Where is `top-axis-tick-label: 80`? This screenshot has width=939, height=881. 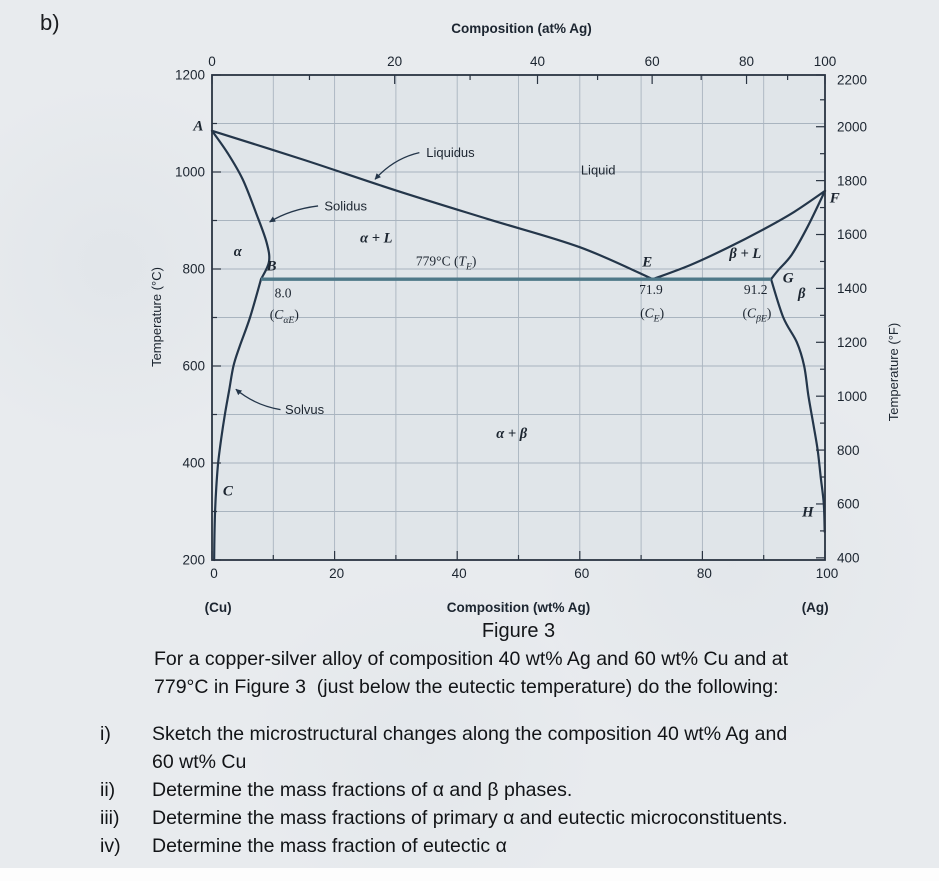
top-axis-tick-label: 80 is located at coordinates (746, 61).